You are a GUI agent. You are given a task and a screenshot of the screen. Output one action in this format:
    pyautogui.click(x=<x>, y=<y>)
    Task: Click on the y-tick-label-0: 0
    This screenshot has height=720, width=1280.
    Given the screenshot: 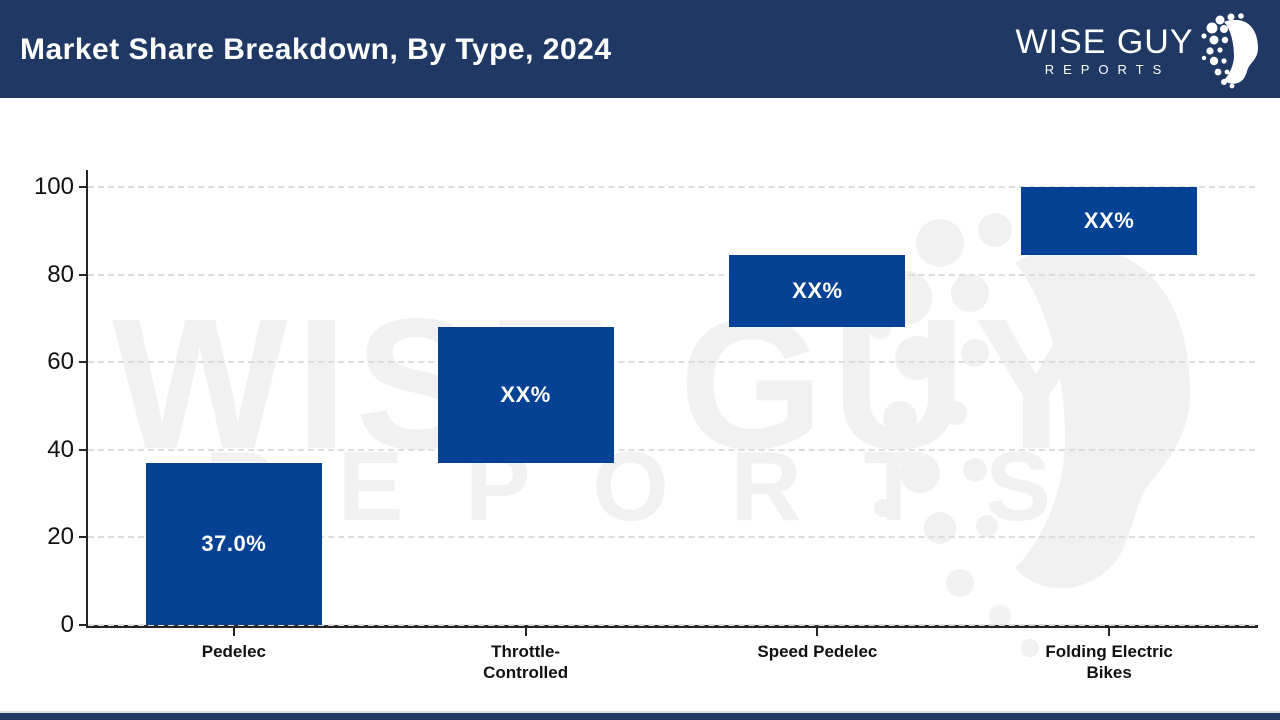 What is the action you would take?
    pyautogui.click(x=67, y=624)
    